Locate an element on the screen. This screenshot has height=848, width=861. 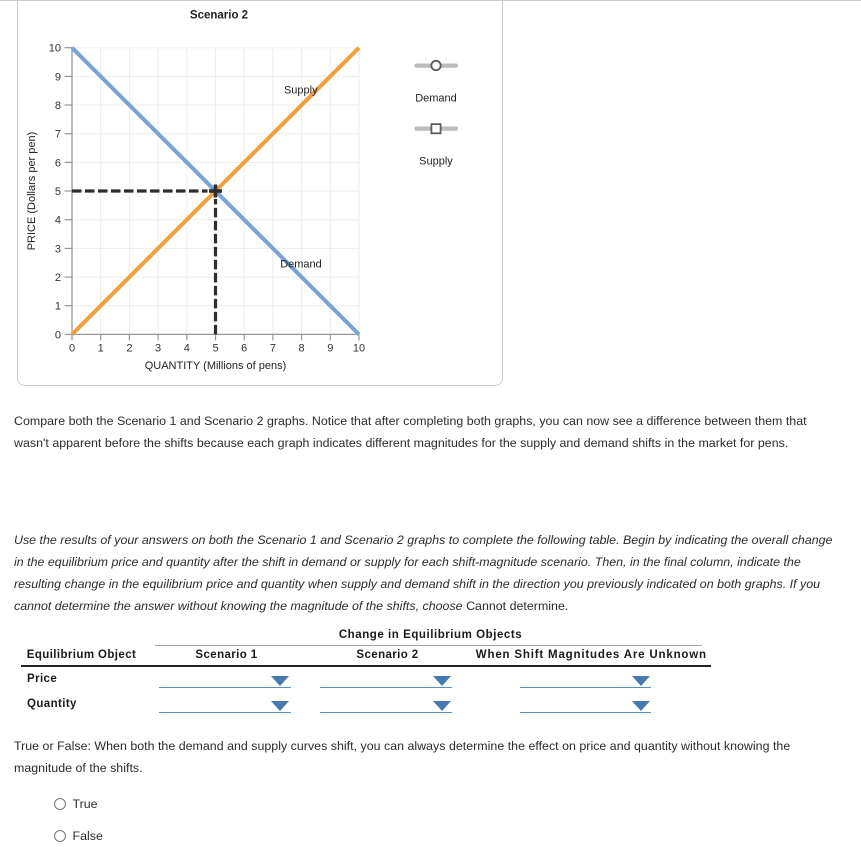
svg-text: Scenario 2 is located at coordinates (219, 16).